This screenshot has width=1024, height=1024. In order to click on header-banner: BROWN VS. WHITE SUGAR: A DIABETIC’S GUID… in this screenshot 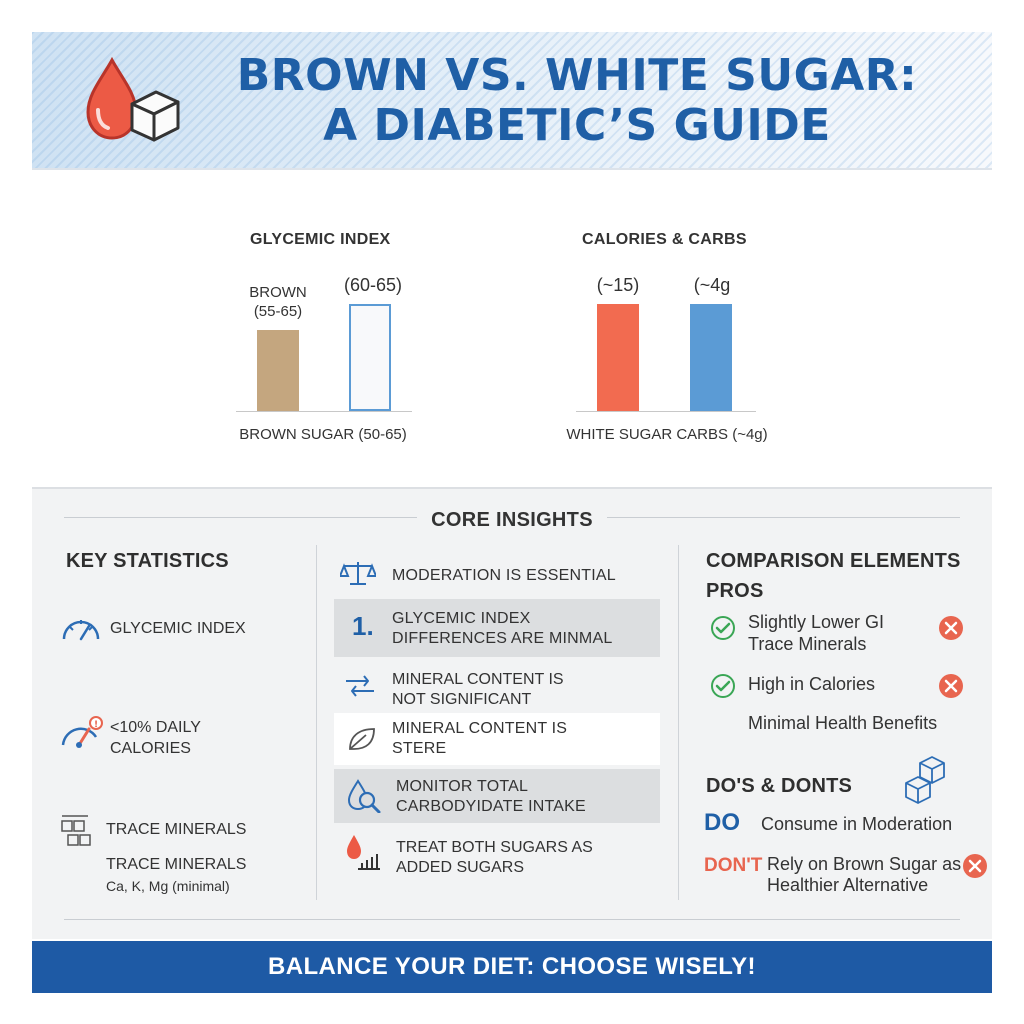, I will do `click(512, 101)`.